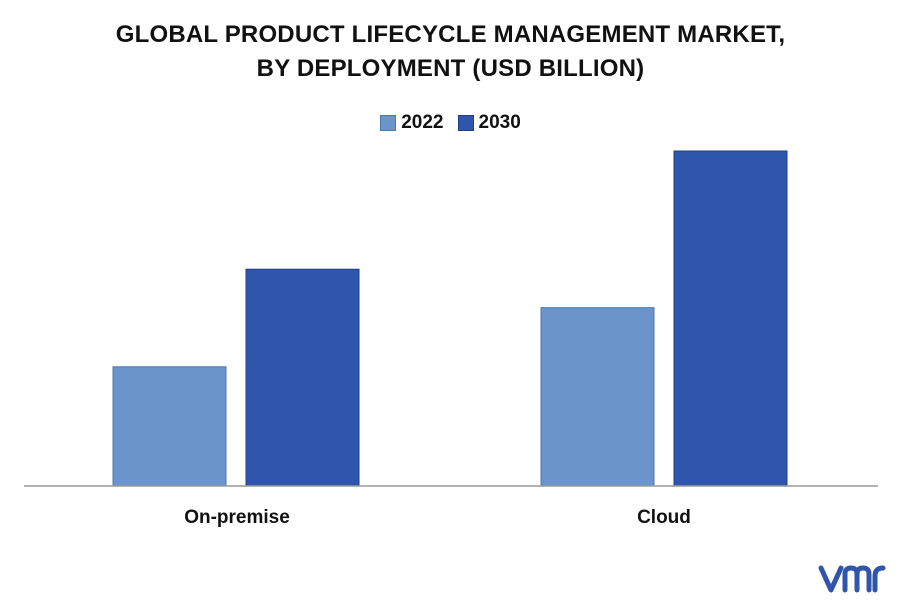  I want to click on legend-label-2030: 2030, so click(499, 122).